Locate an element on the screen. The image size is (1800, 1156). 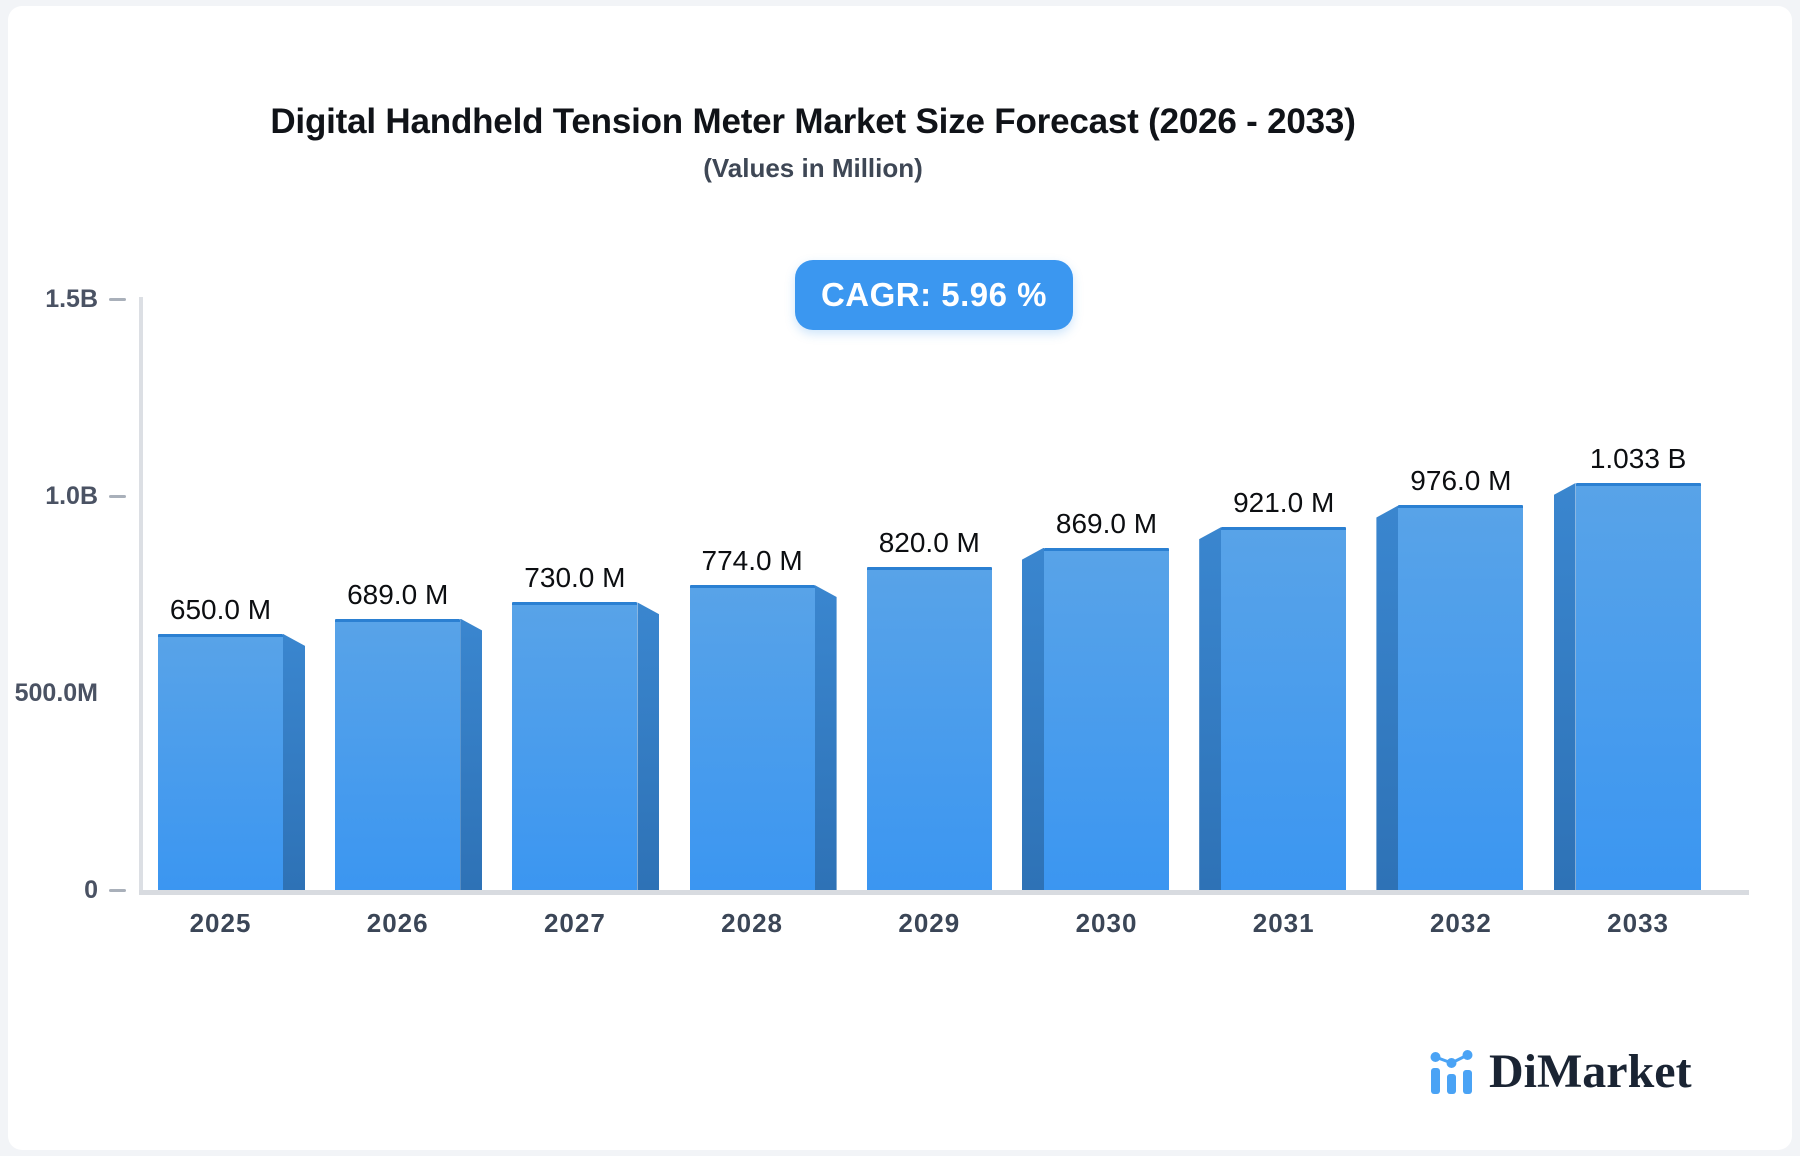
x-axis-label: 2026 is located at coordinates (397, 923).